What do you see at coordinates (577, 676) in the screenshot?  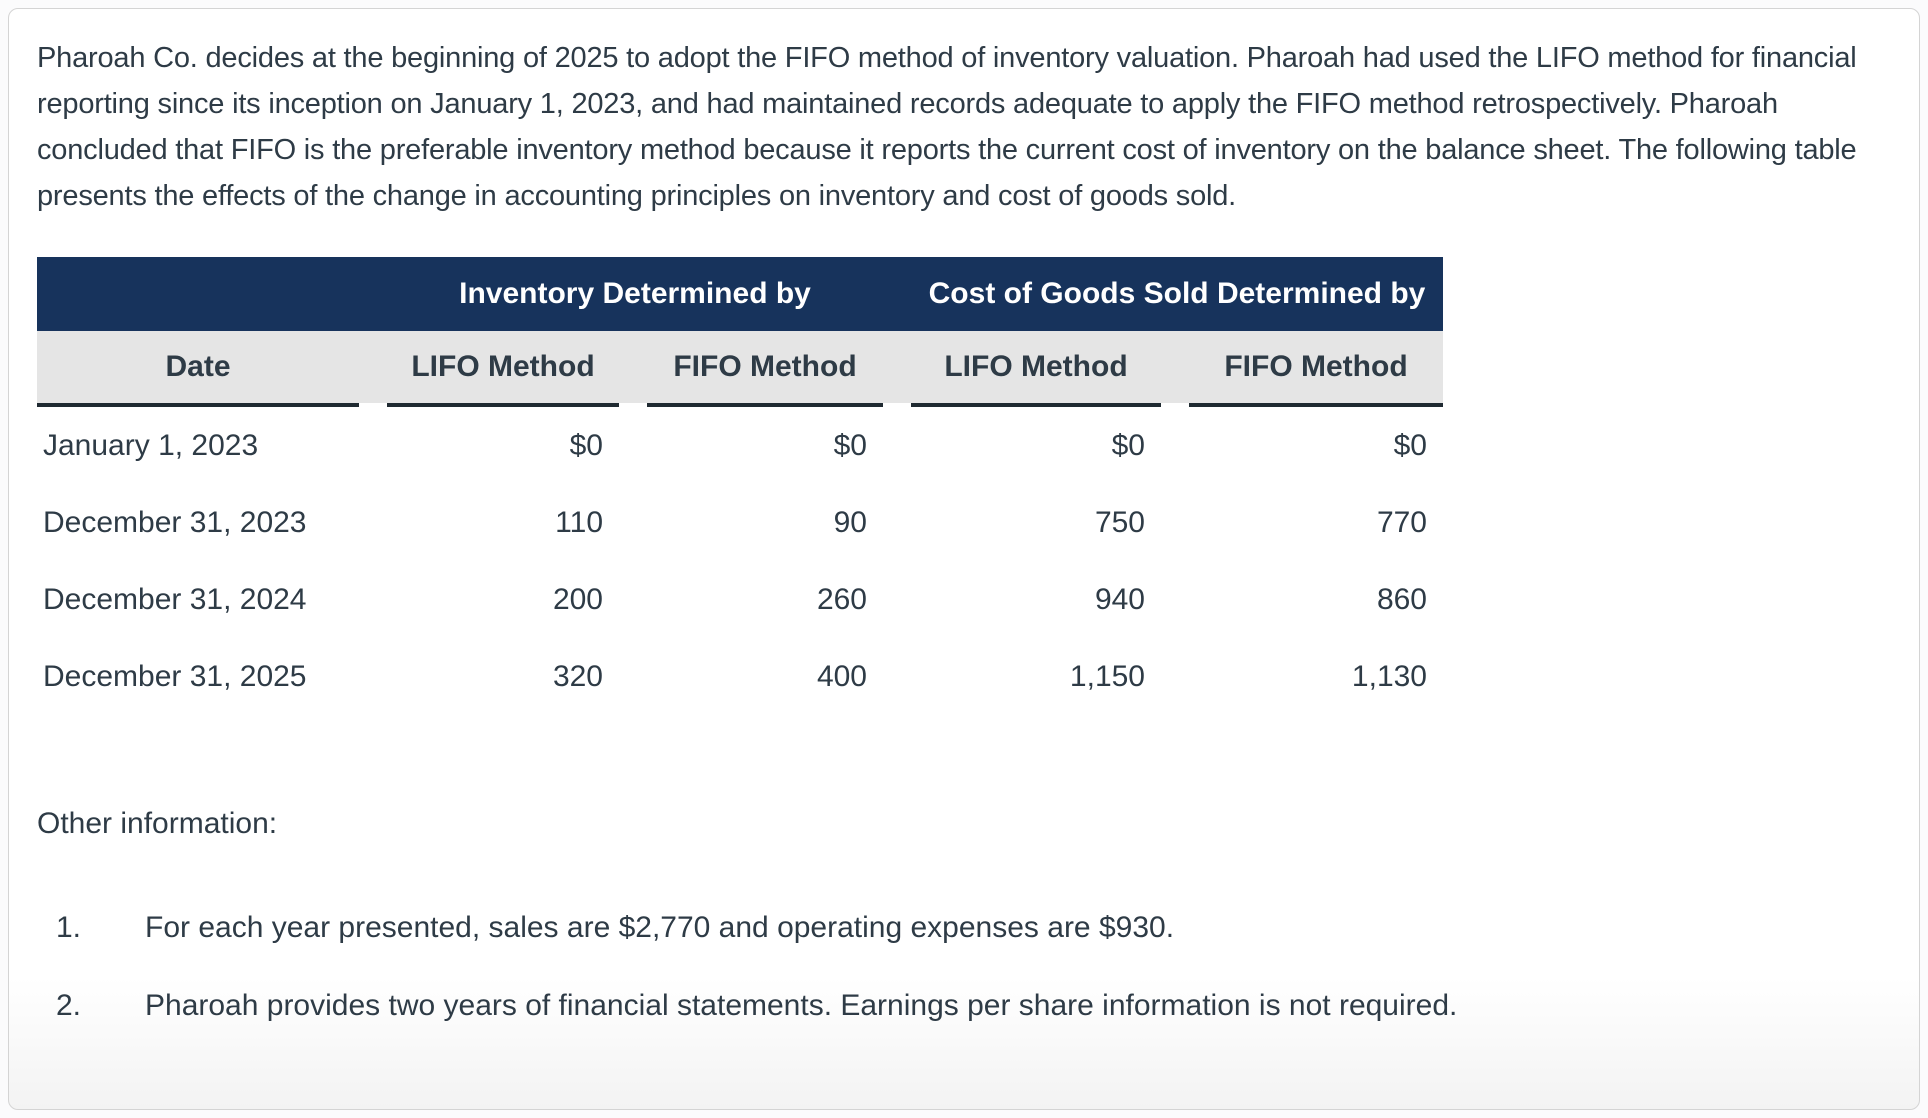 I see `row-lifo-inventory: 320` at bounding box center [577, 676].